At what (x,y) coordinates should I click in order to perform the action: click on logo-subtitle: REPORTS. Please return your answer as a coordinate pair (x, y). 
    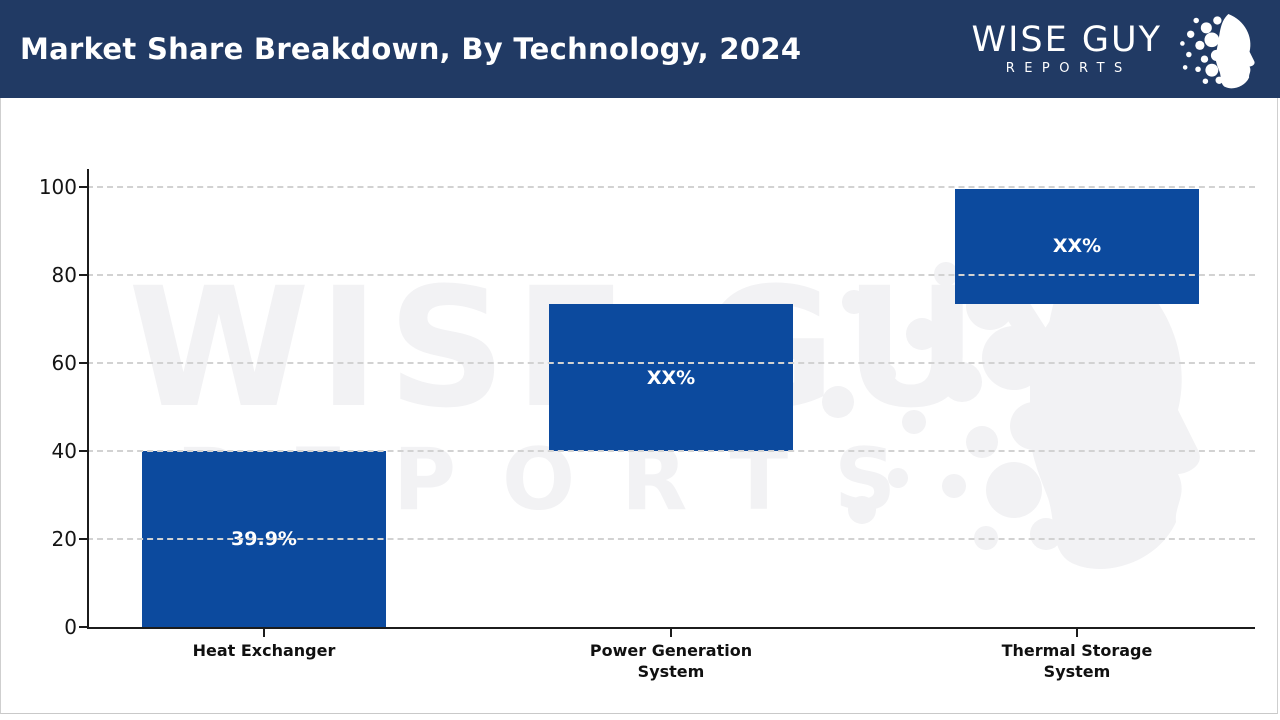
    Looking at the image, I should click on (1068, 68).